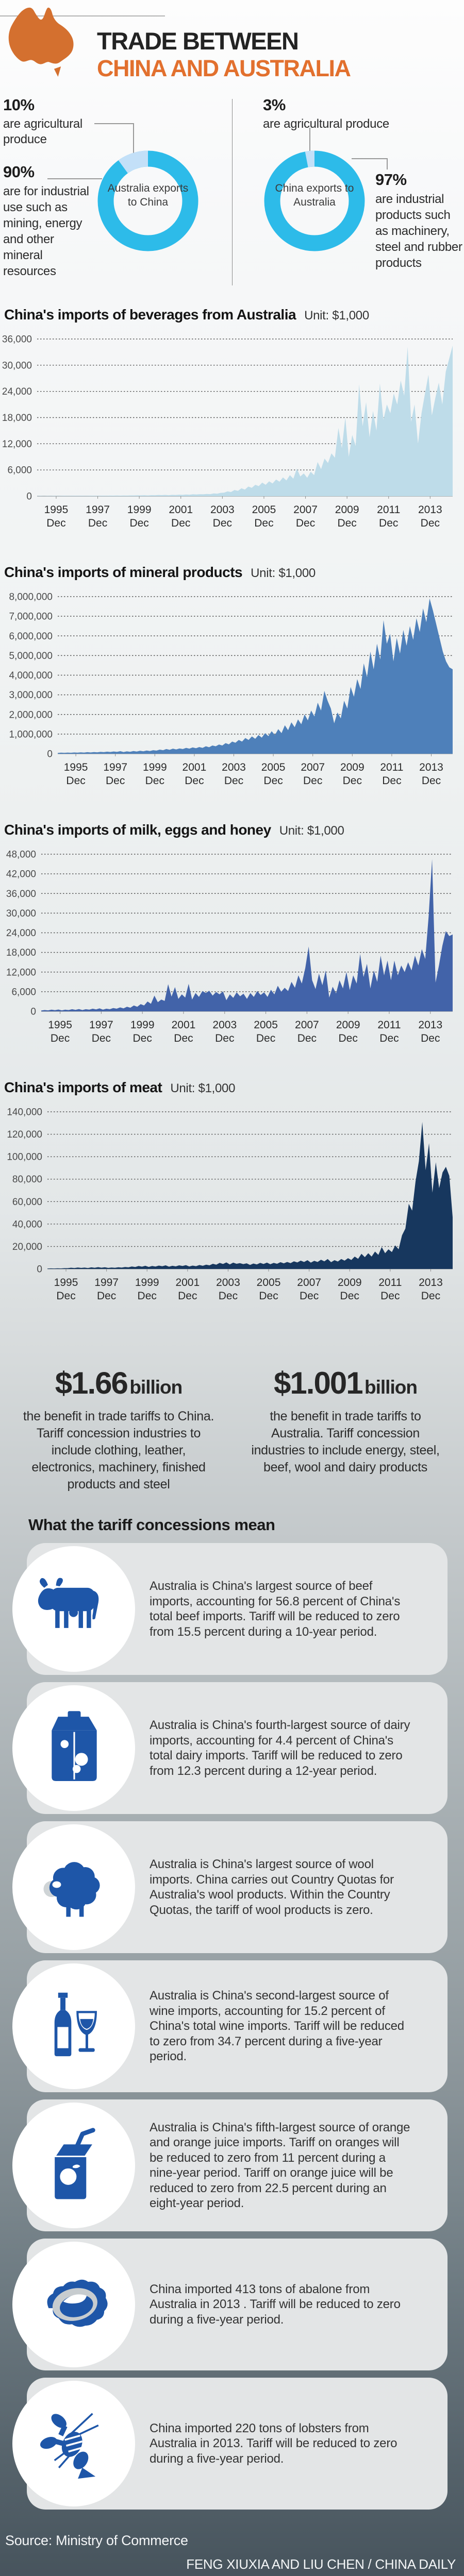 This screenshot has width=464, height=2576. What do you see at coordinates (19, 172) in the screenshot?
I see `left-industrial-pct: 90%` at bounding box center [19, 172].